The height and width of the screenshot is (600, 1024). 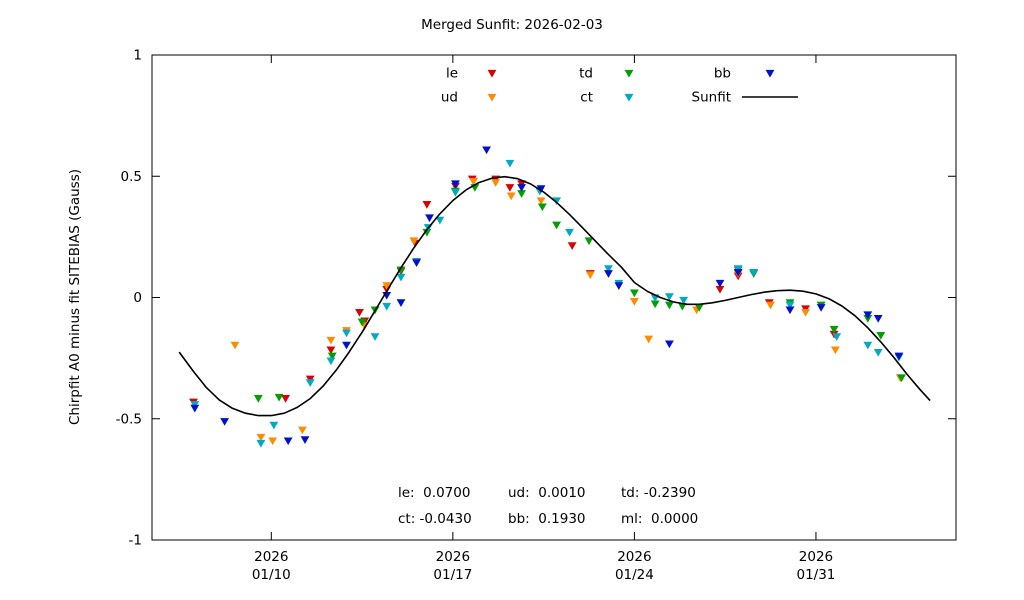 What do you see at coordinates (449, 98) in the screenshot?
I see `legend-label-ud: ud` at bounding box center [449, 98].